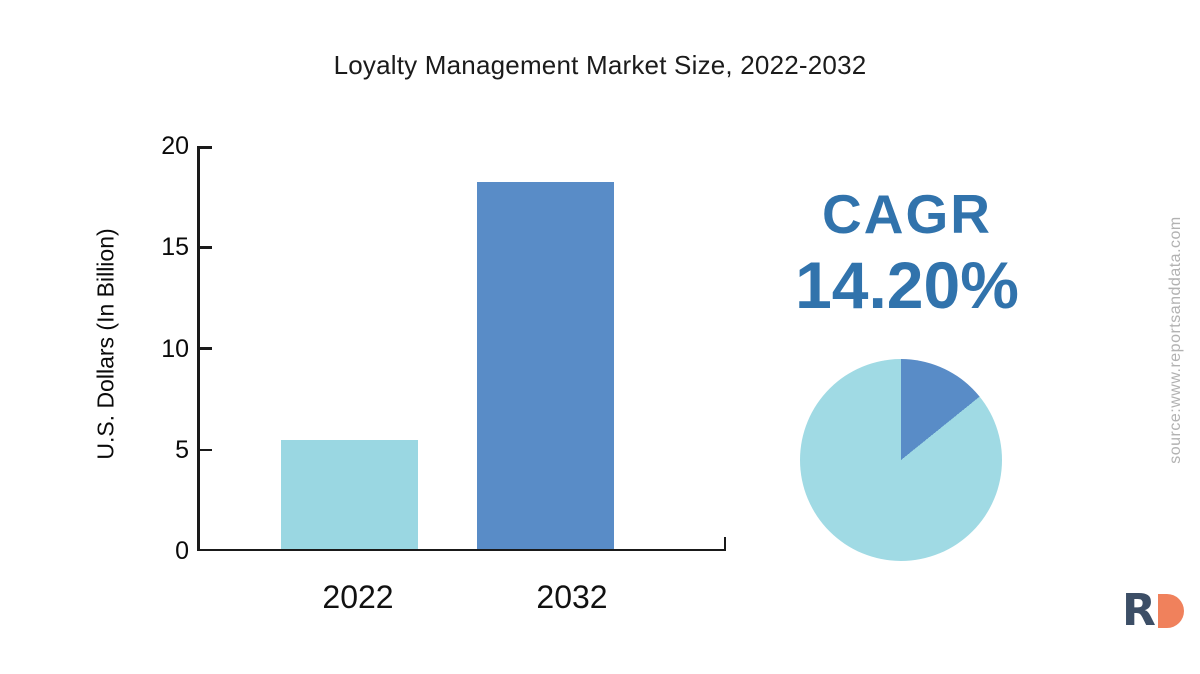 The width and height of the screenshot is (1200, 674). Describe the element at coordinates (545, 366) in the screenshot. I see `bar-2032` at that location.